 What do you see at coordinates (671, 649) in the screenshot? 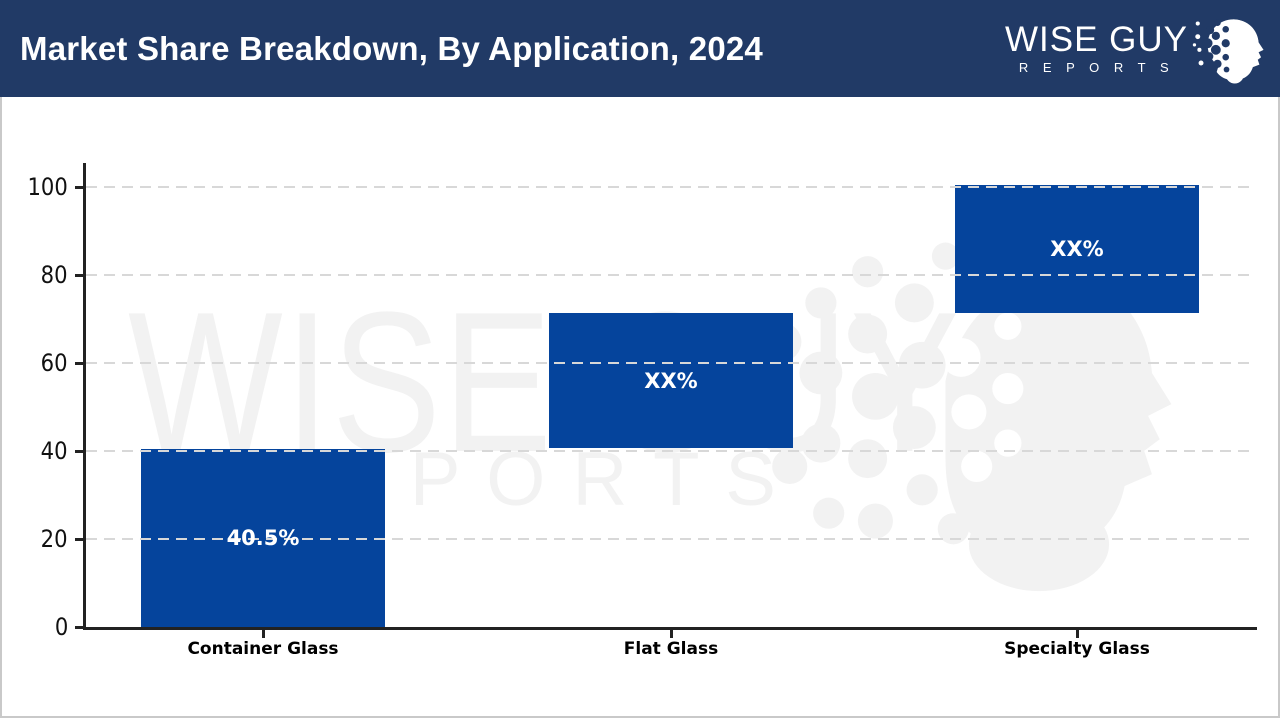
I see `x-axis-label-flat-glass: Flat Glass` at bounding box center [671, 649].